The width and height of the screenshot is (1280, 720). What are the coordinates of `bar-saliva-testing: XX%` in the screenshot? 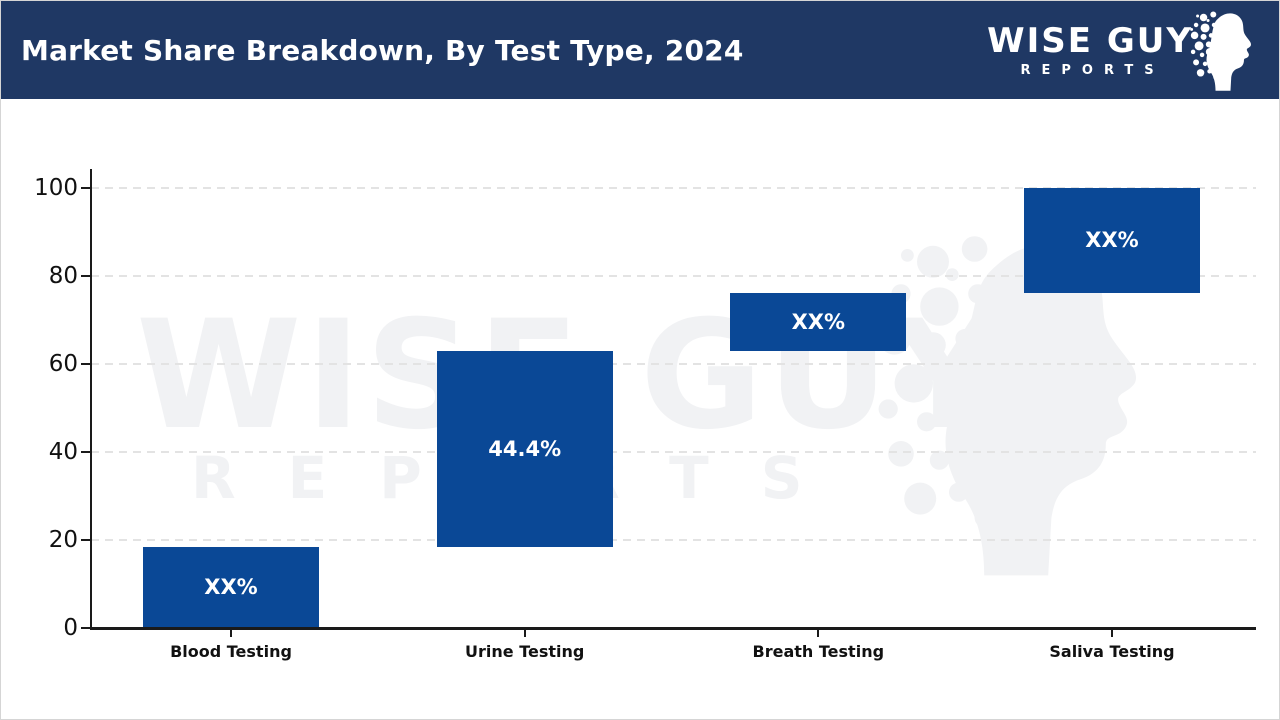 It's located at (1112, 240).